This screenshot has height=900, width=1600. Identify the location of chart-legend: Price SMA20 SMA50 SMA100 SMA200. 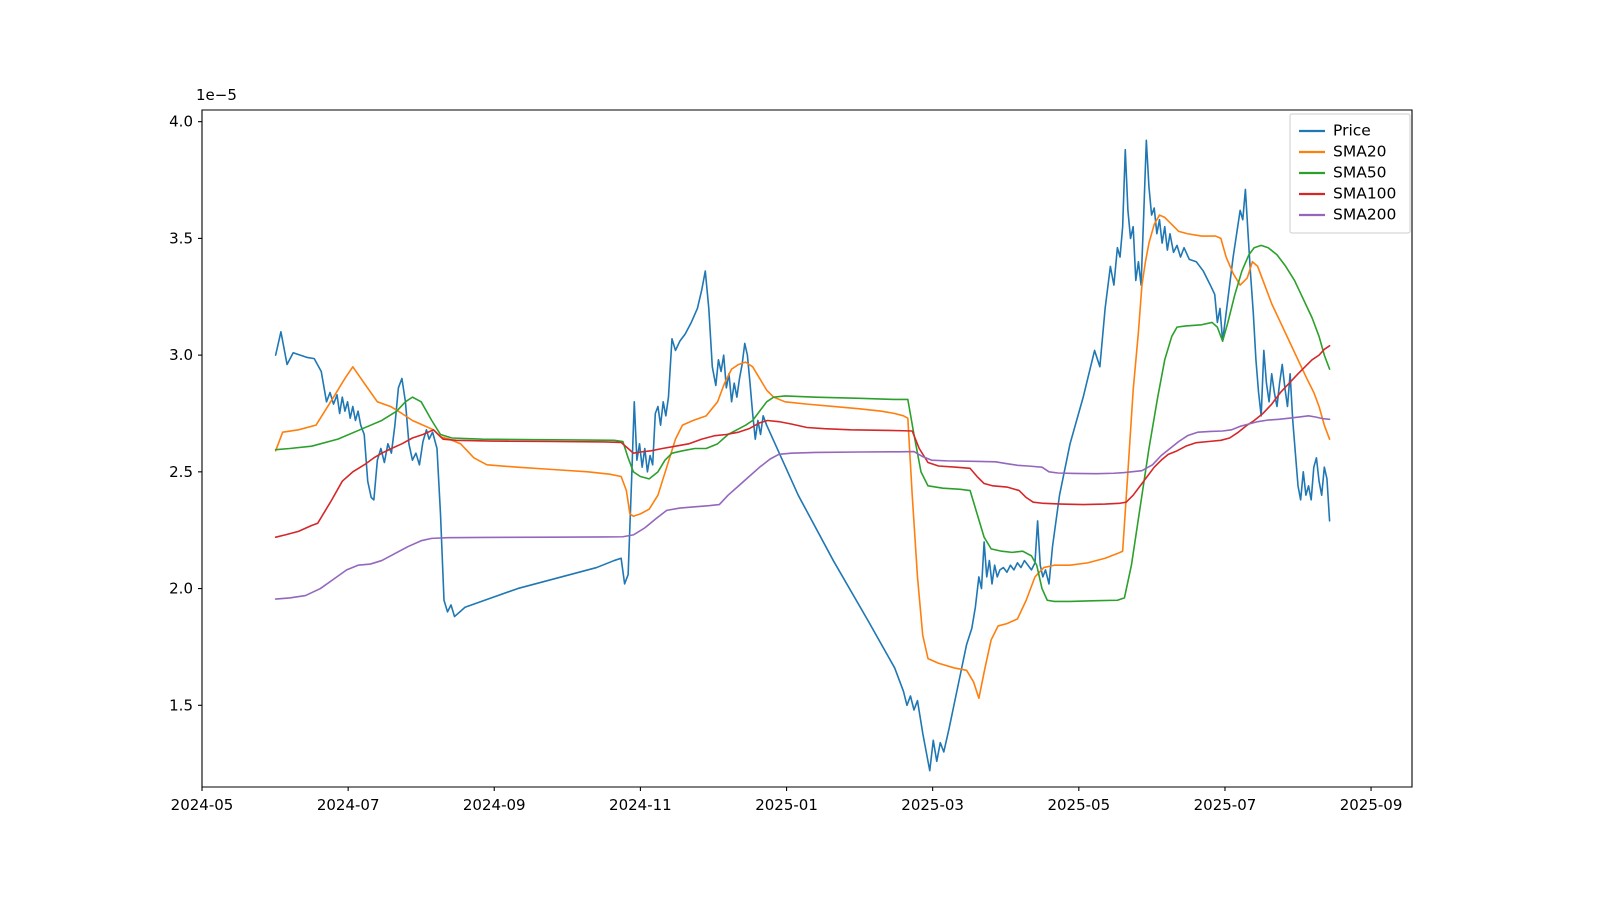
(1350, 173).